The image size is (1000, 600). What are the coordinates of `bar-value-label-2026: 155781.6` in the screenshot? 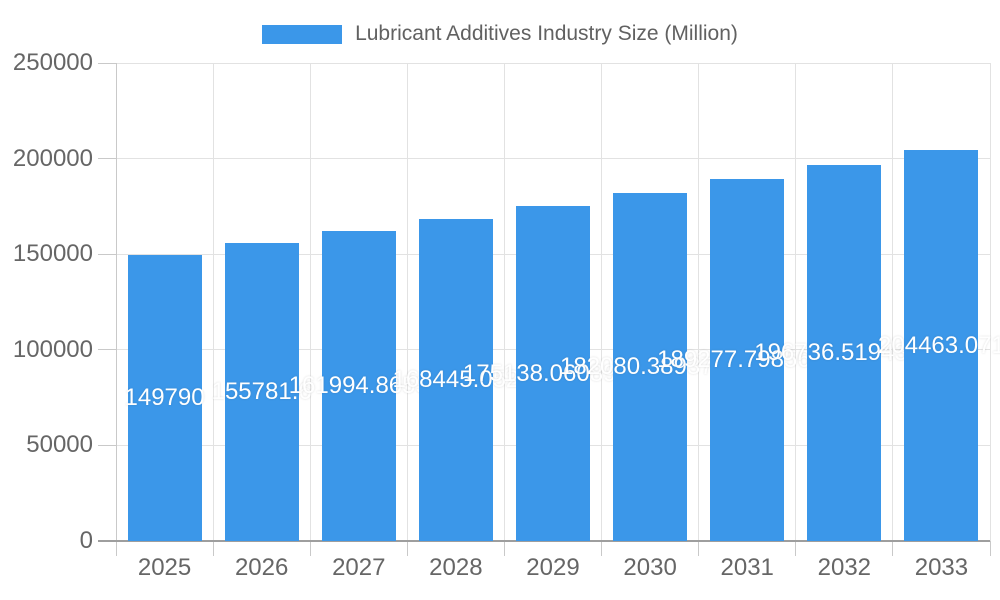 It's located at (261, 392).